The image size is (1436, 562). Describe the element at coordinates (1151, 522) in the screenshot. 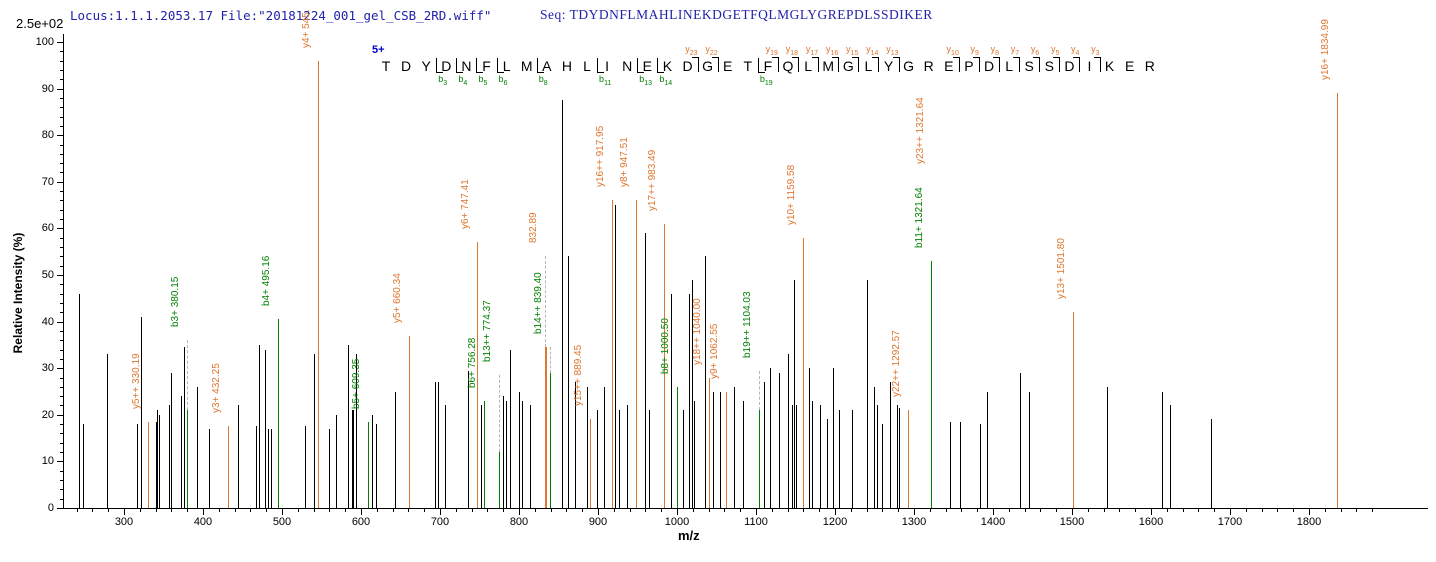

I see `x-tick-label: 1600` at that location.